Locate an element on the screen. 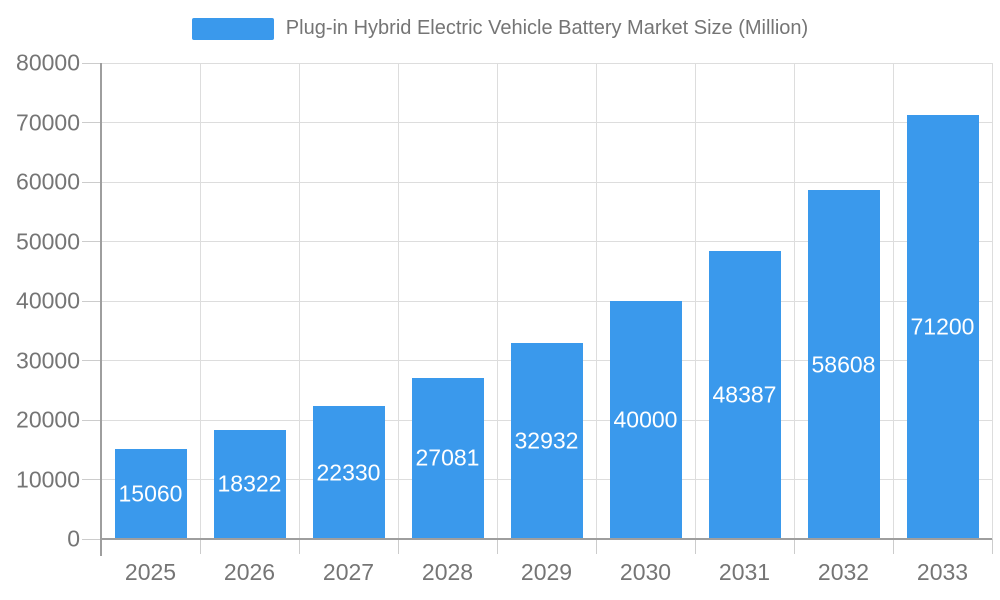  x-axis-label: 2033 is located at coordinates (942, 572).